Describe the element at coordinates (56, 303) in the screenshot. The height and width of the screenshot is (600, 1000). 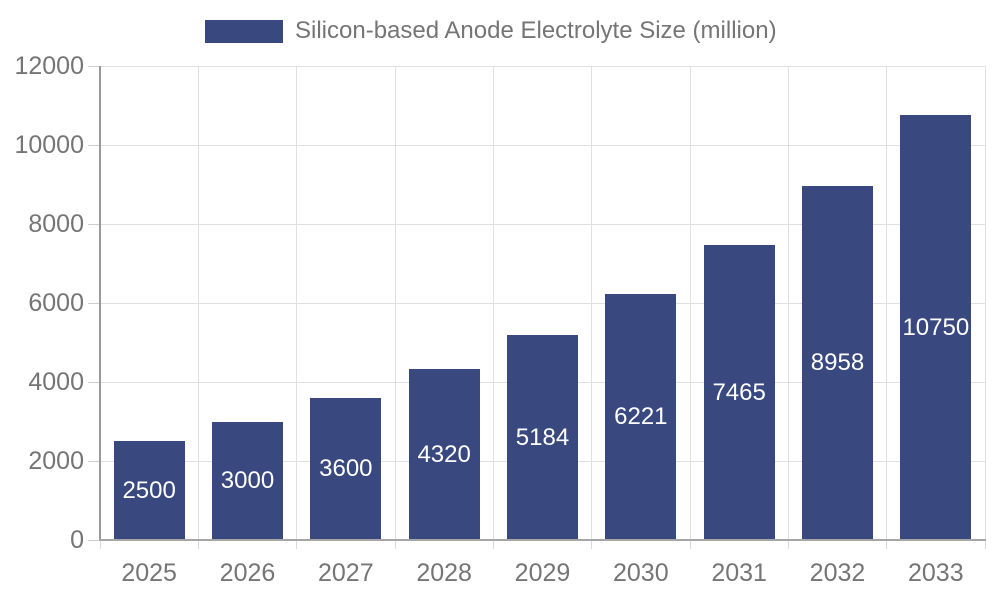
I see `y-axis-label: 6000` at that location.